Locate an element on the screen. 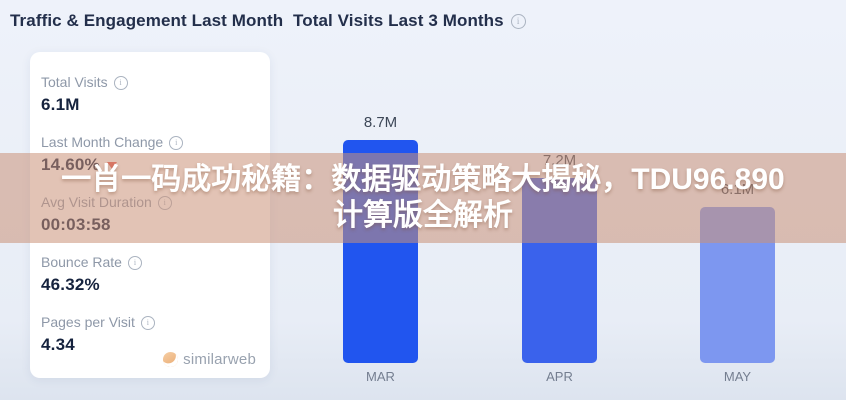  metric-avg-visit-duration: Avg Visit Duration i 00:03:58 is located at coordinates (148, 214).